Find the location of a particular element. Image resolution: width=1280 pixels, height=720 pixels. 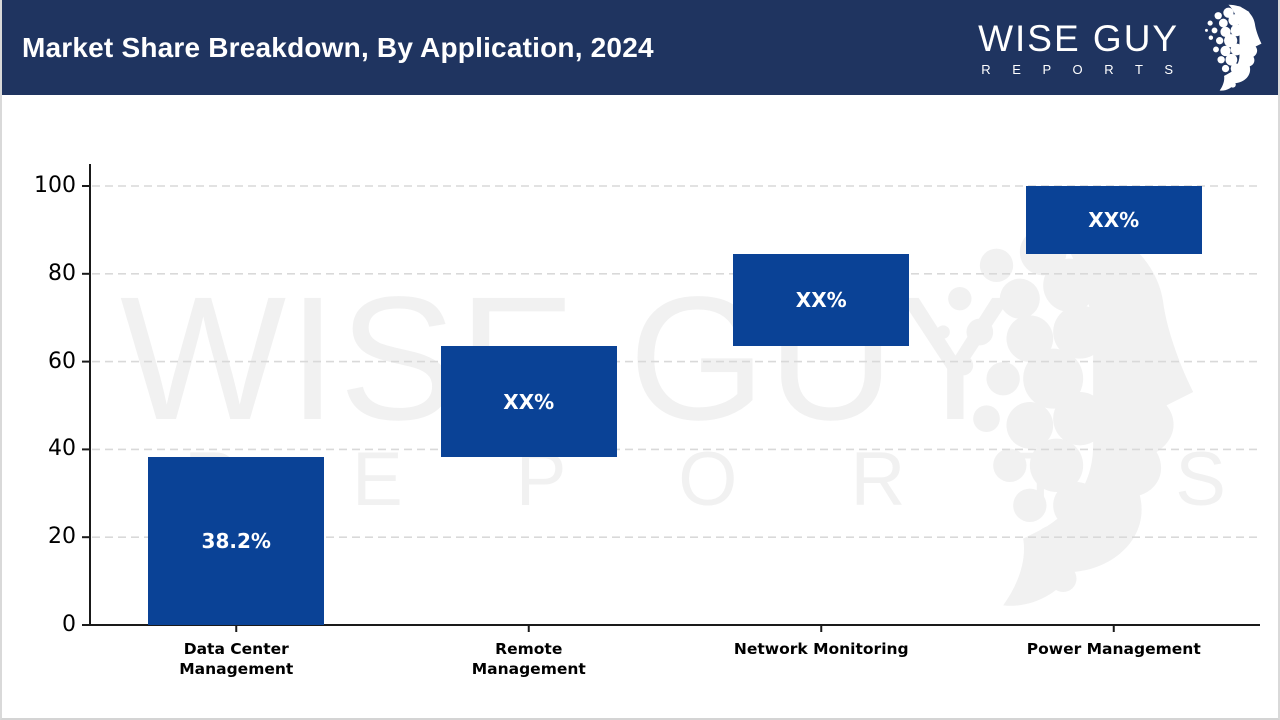

y-tick-label: 60 is located at coordinates (62, 361).